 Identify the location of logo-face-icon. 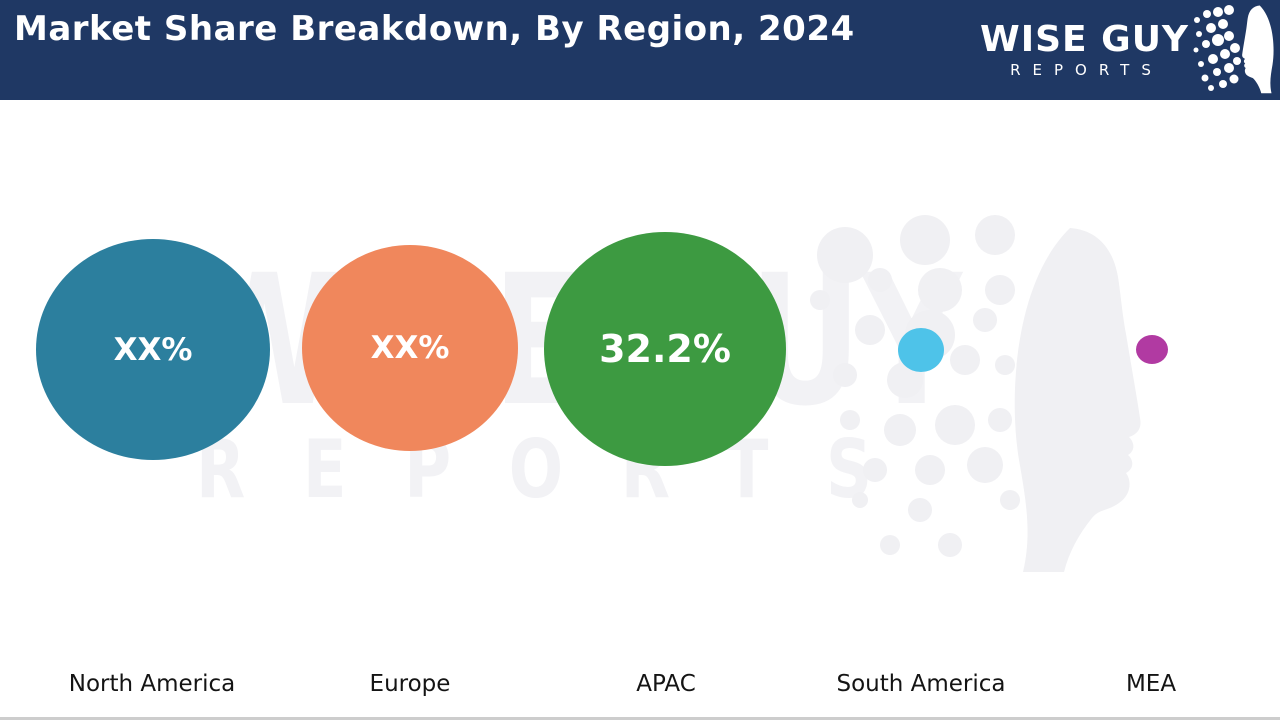
(1233, 49).